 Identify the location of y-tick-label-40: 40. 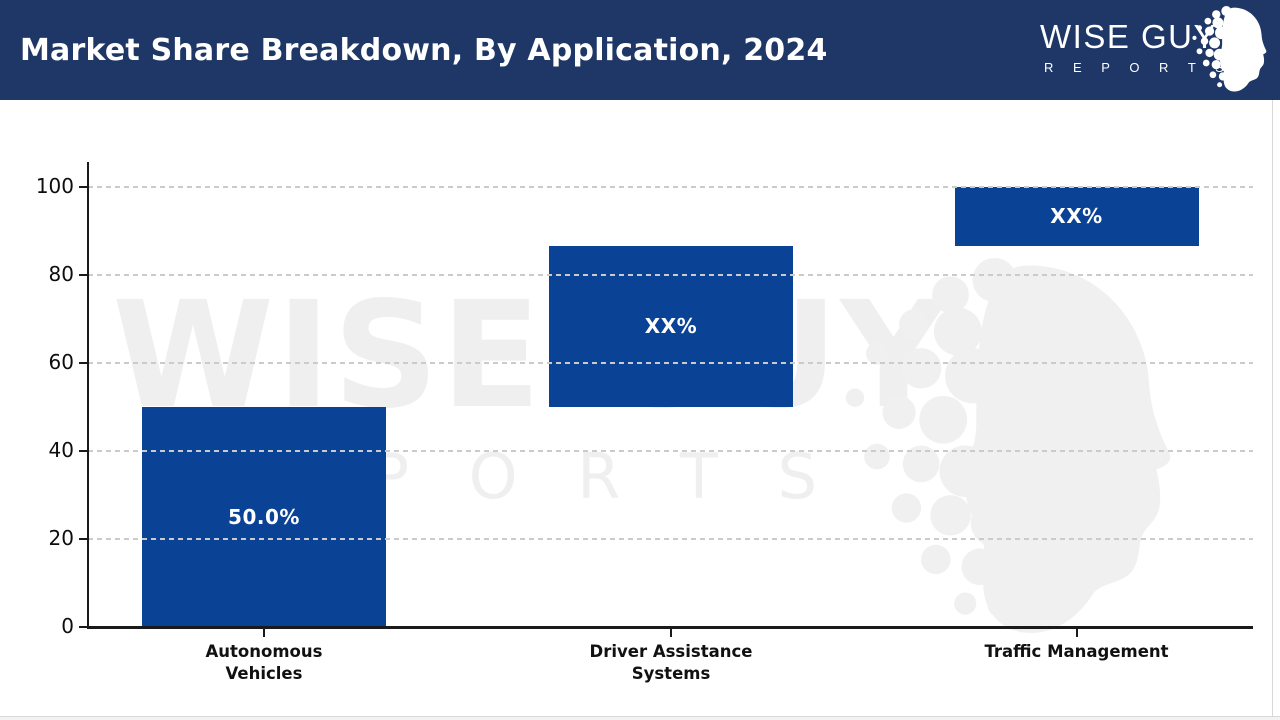
(61, 449).